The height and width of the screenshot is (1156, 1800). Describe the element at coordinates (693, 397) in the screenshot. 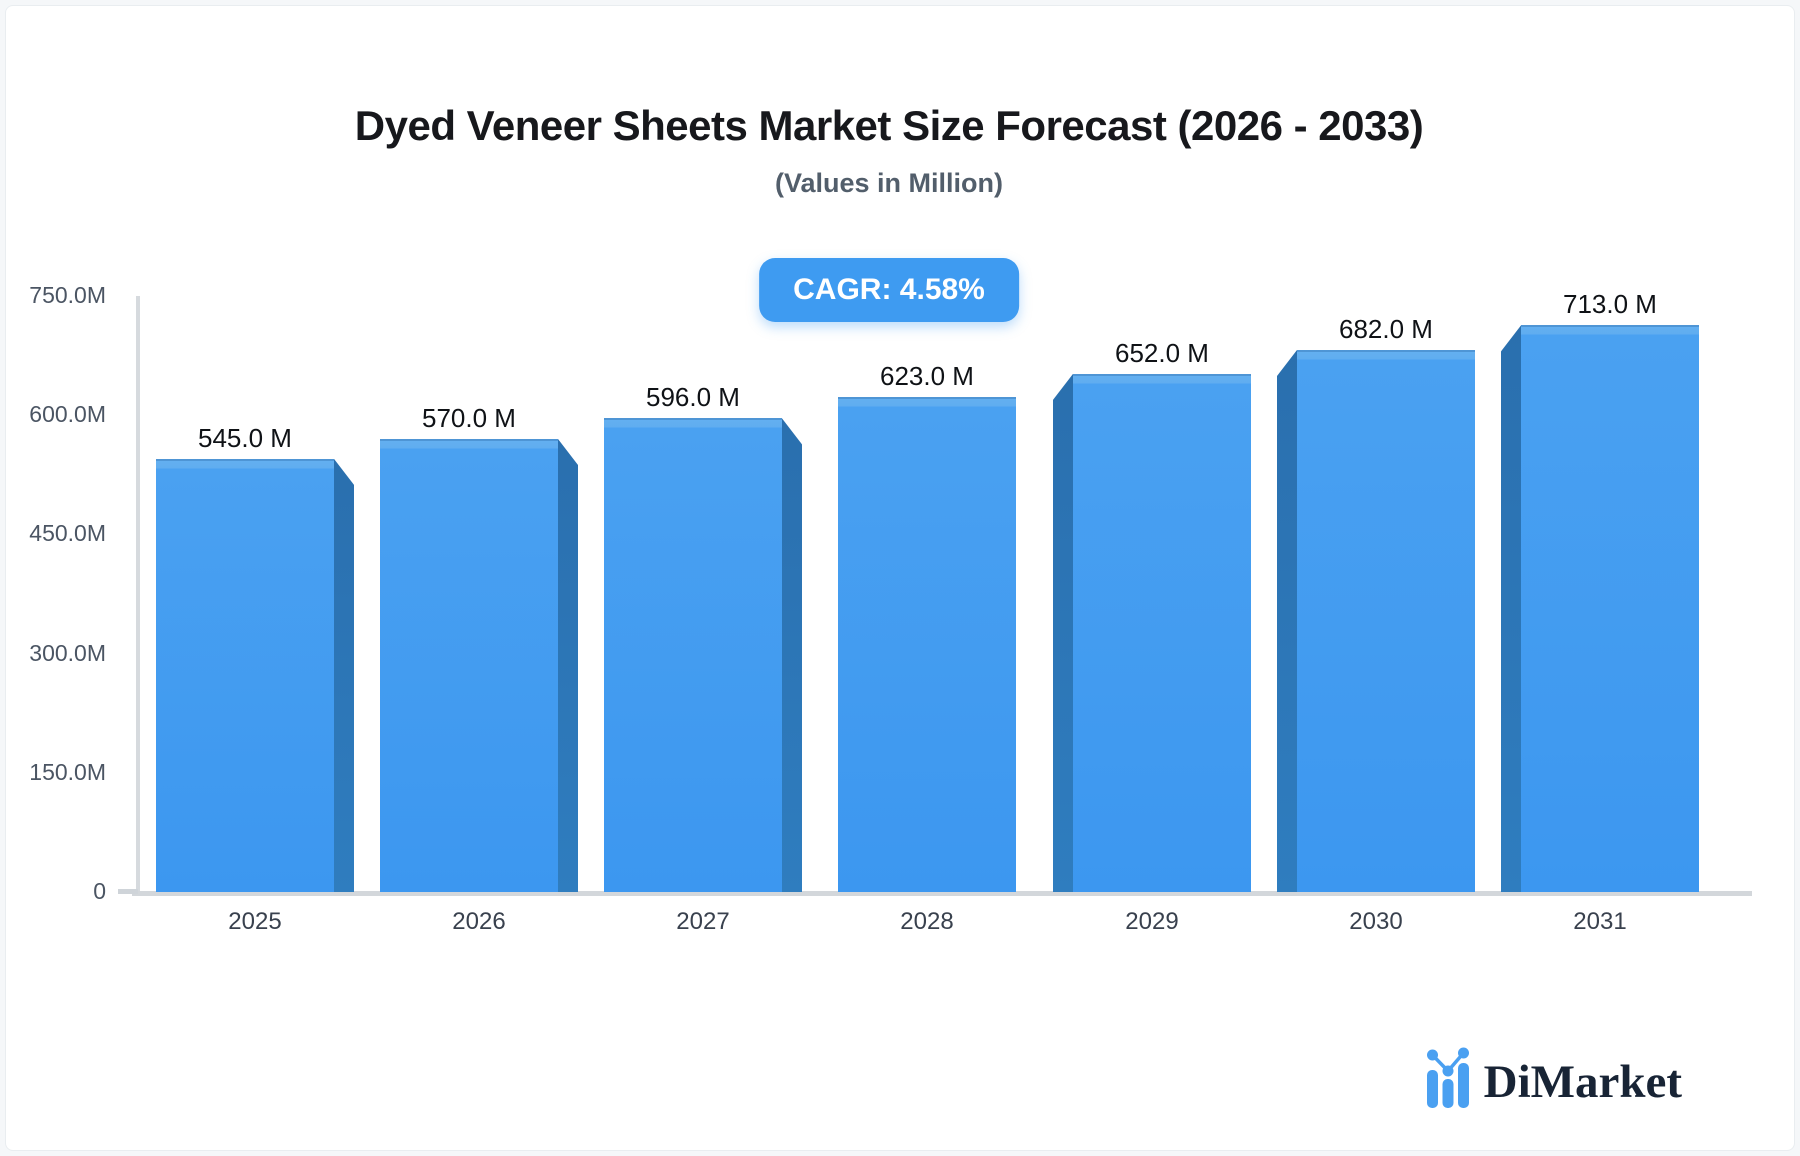

I see `bar-value-label: 596.0 M` at that location.